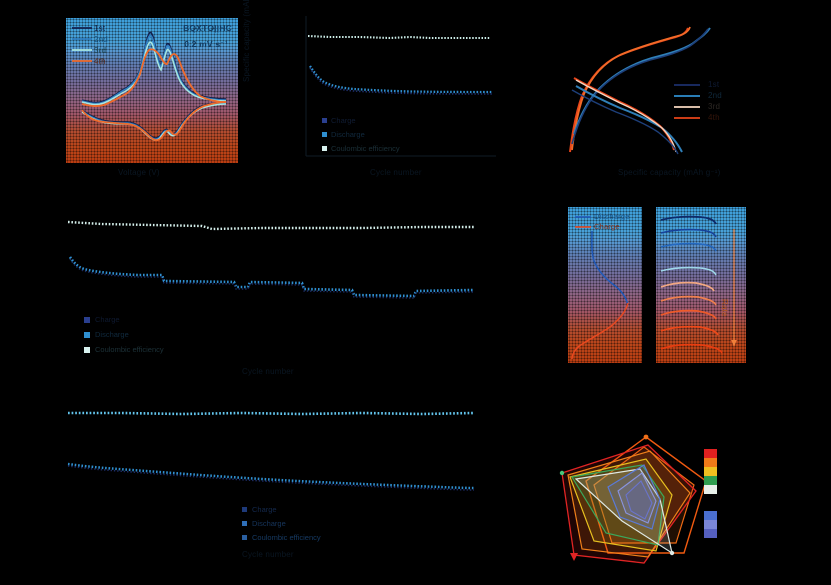  I want to click on radar-series-blue1, so click(634, 497).